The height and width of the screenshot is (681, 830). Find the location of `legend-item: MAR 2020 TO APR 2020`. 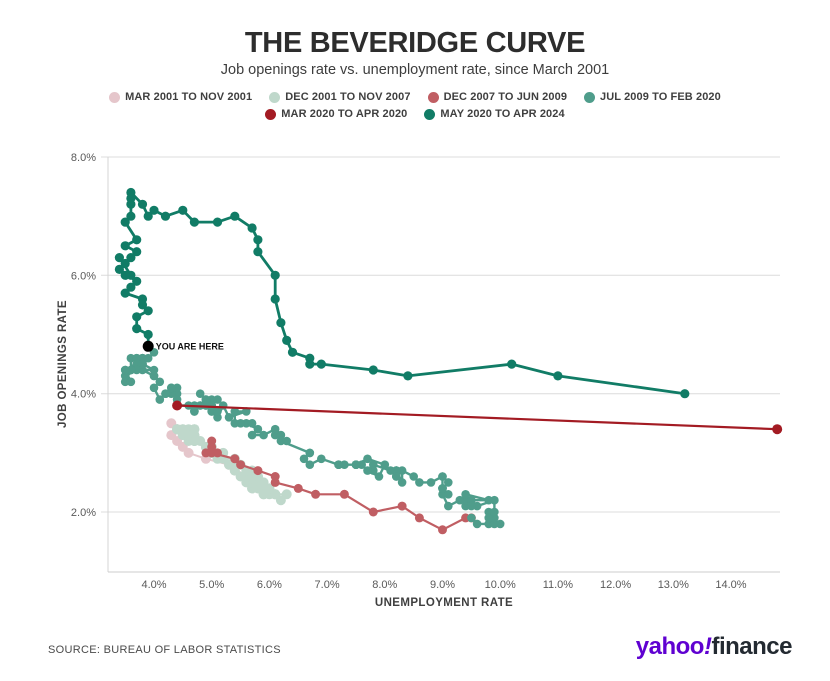

legend-item: MAR 2020 TO APR 2020 is located at coordinates (336, 114).